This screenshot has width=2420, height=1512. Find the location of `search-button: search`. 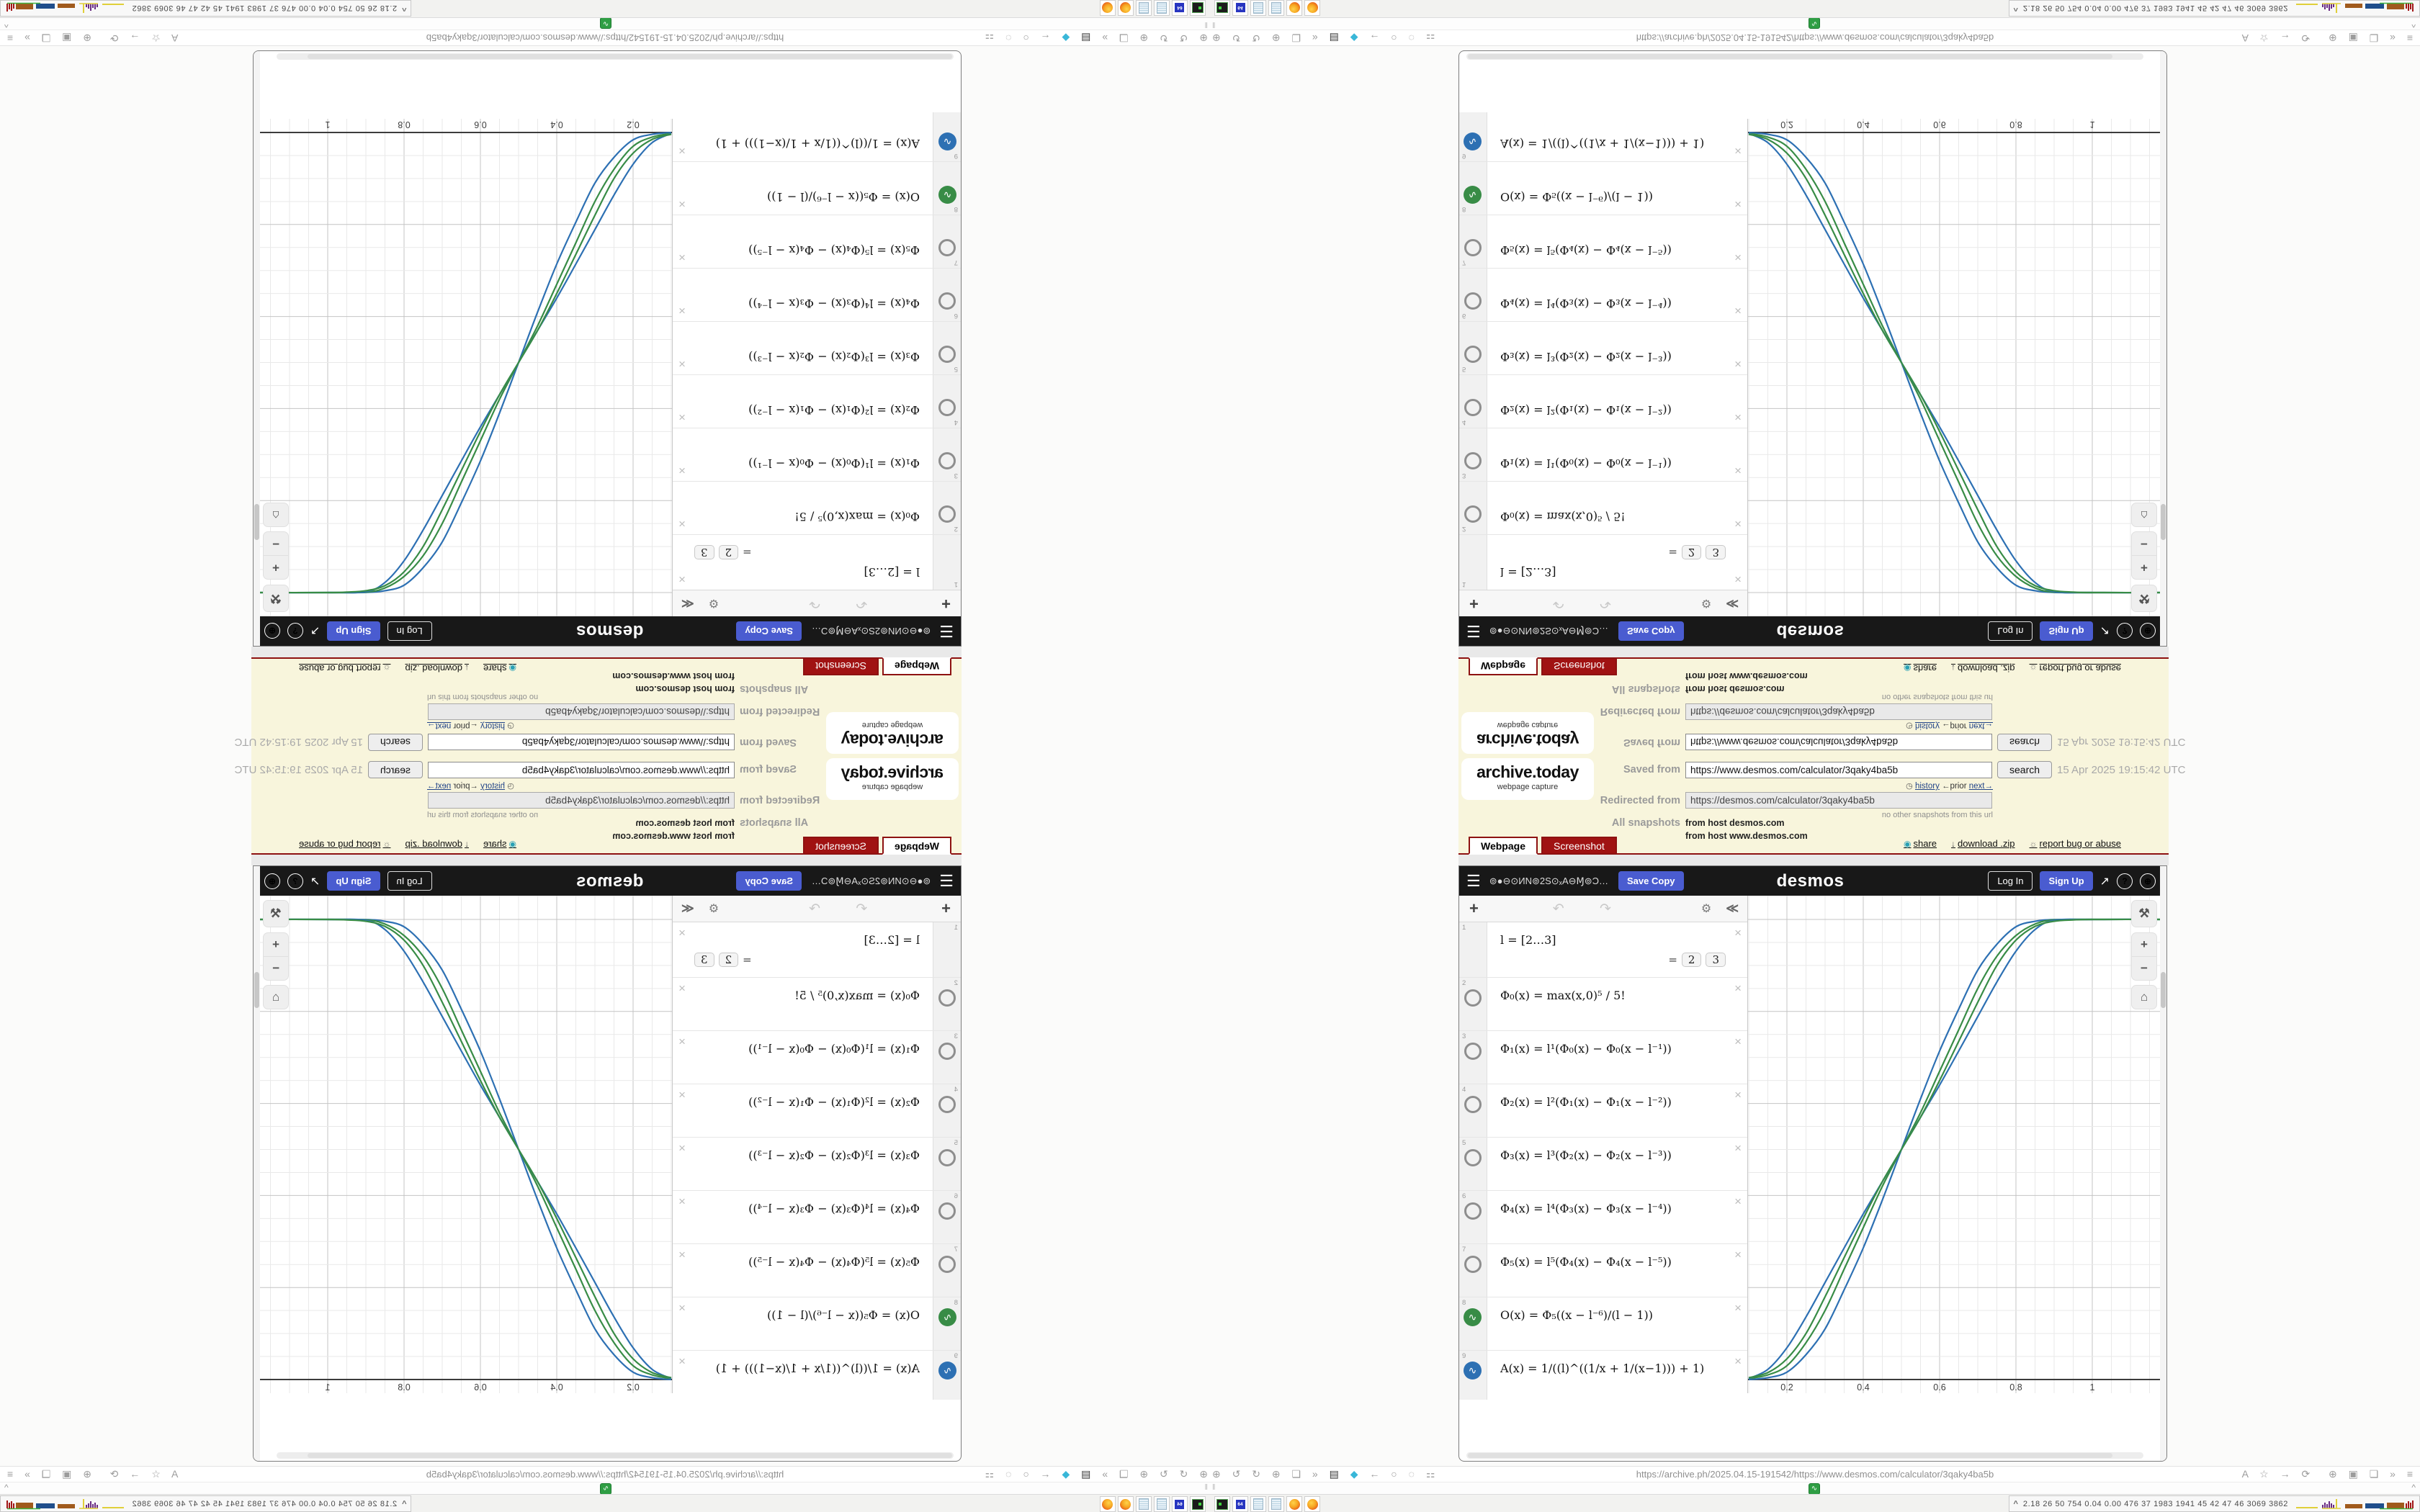

search-button: search is located at coordinates (2025, 769).